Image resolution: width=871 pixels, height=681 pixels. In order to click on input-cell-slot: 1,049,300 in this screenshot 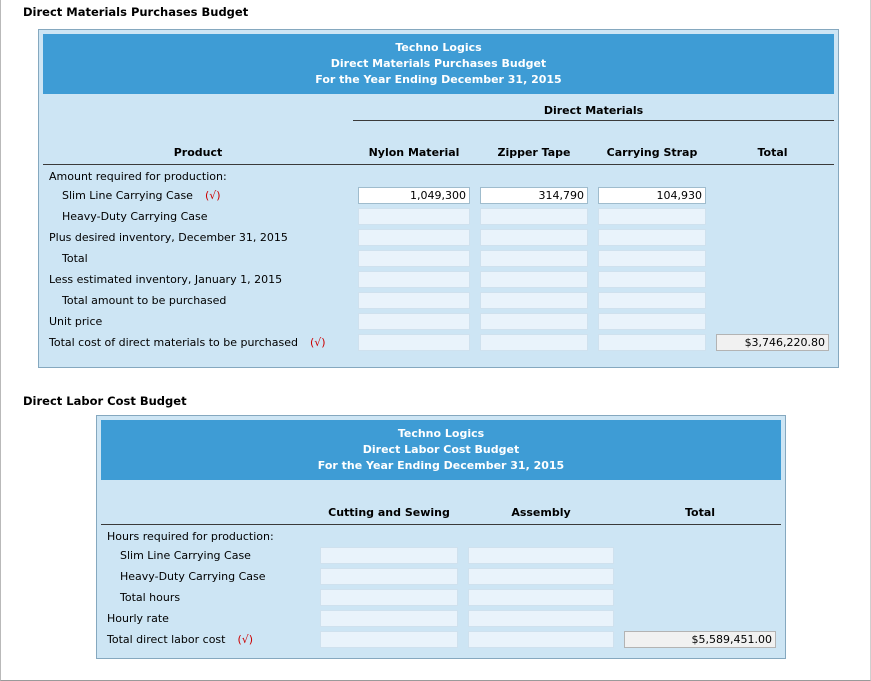, I will do `click(414, 195)`.